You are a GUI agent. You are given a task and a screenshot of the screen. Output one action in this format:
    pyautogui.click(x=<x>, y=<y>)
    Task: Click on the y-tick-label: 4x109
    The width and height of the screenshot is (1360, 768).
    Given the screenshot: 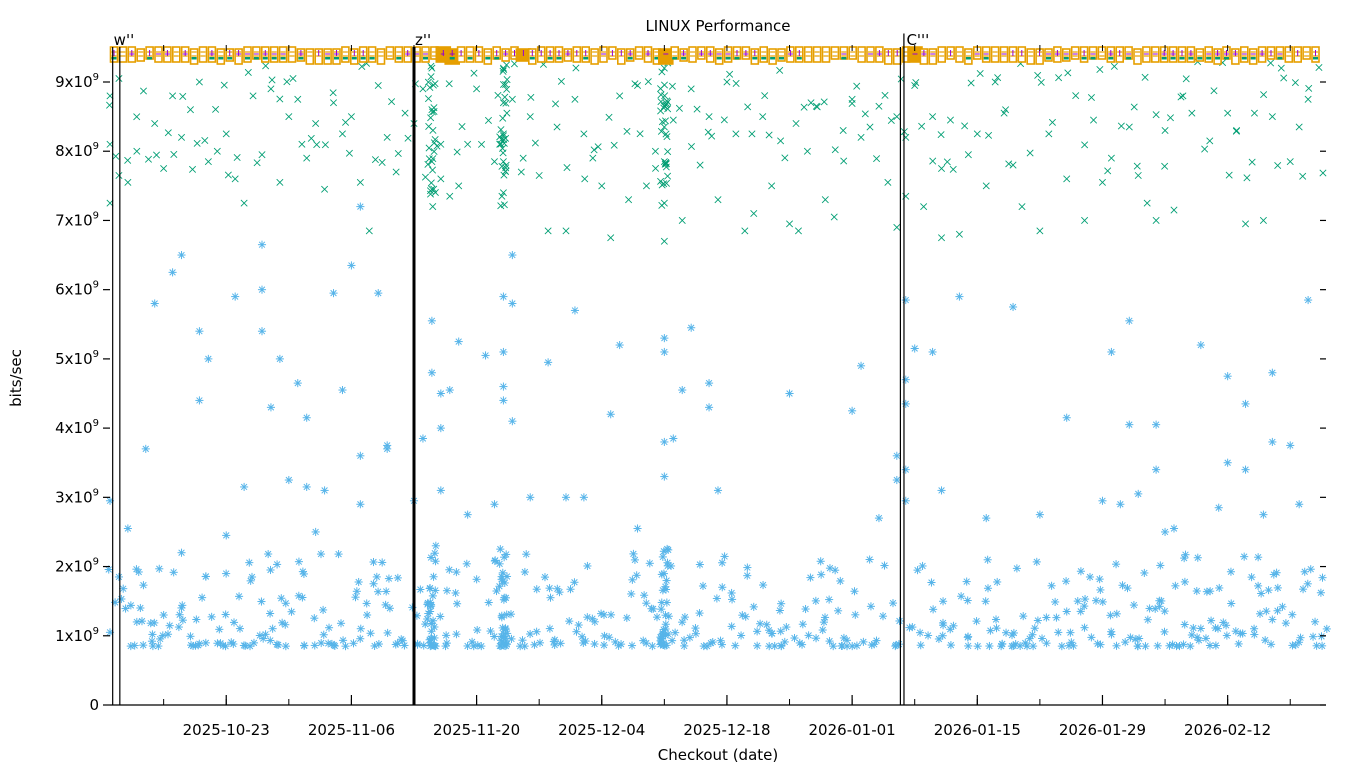 What is the action you would take?
    pyautogui.click(x=77, y=427)
    